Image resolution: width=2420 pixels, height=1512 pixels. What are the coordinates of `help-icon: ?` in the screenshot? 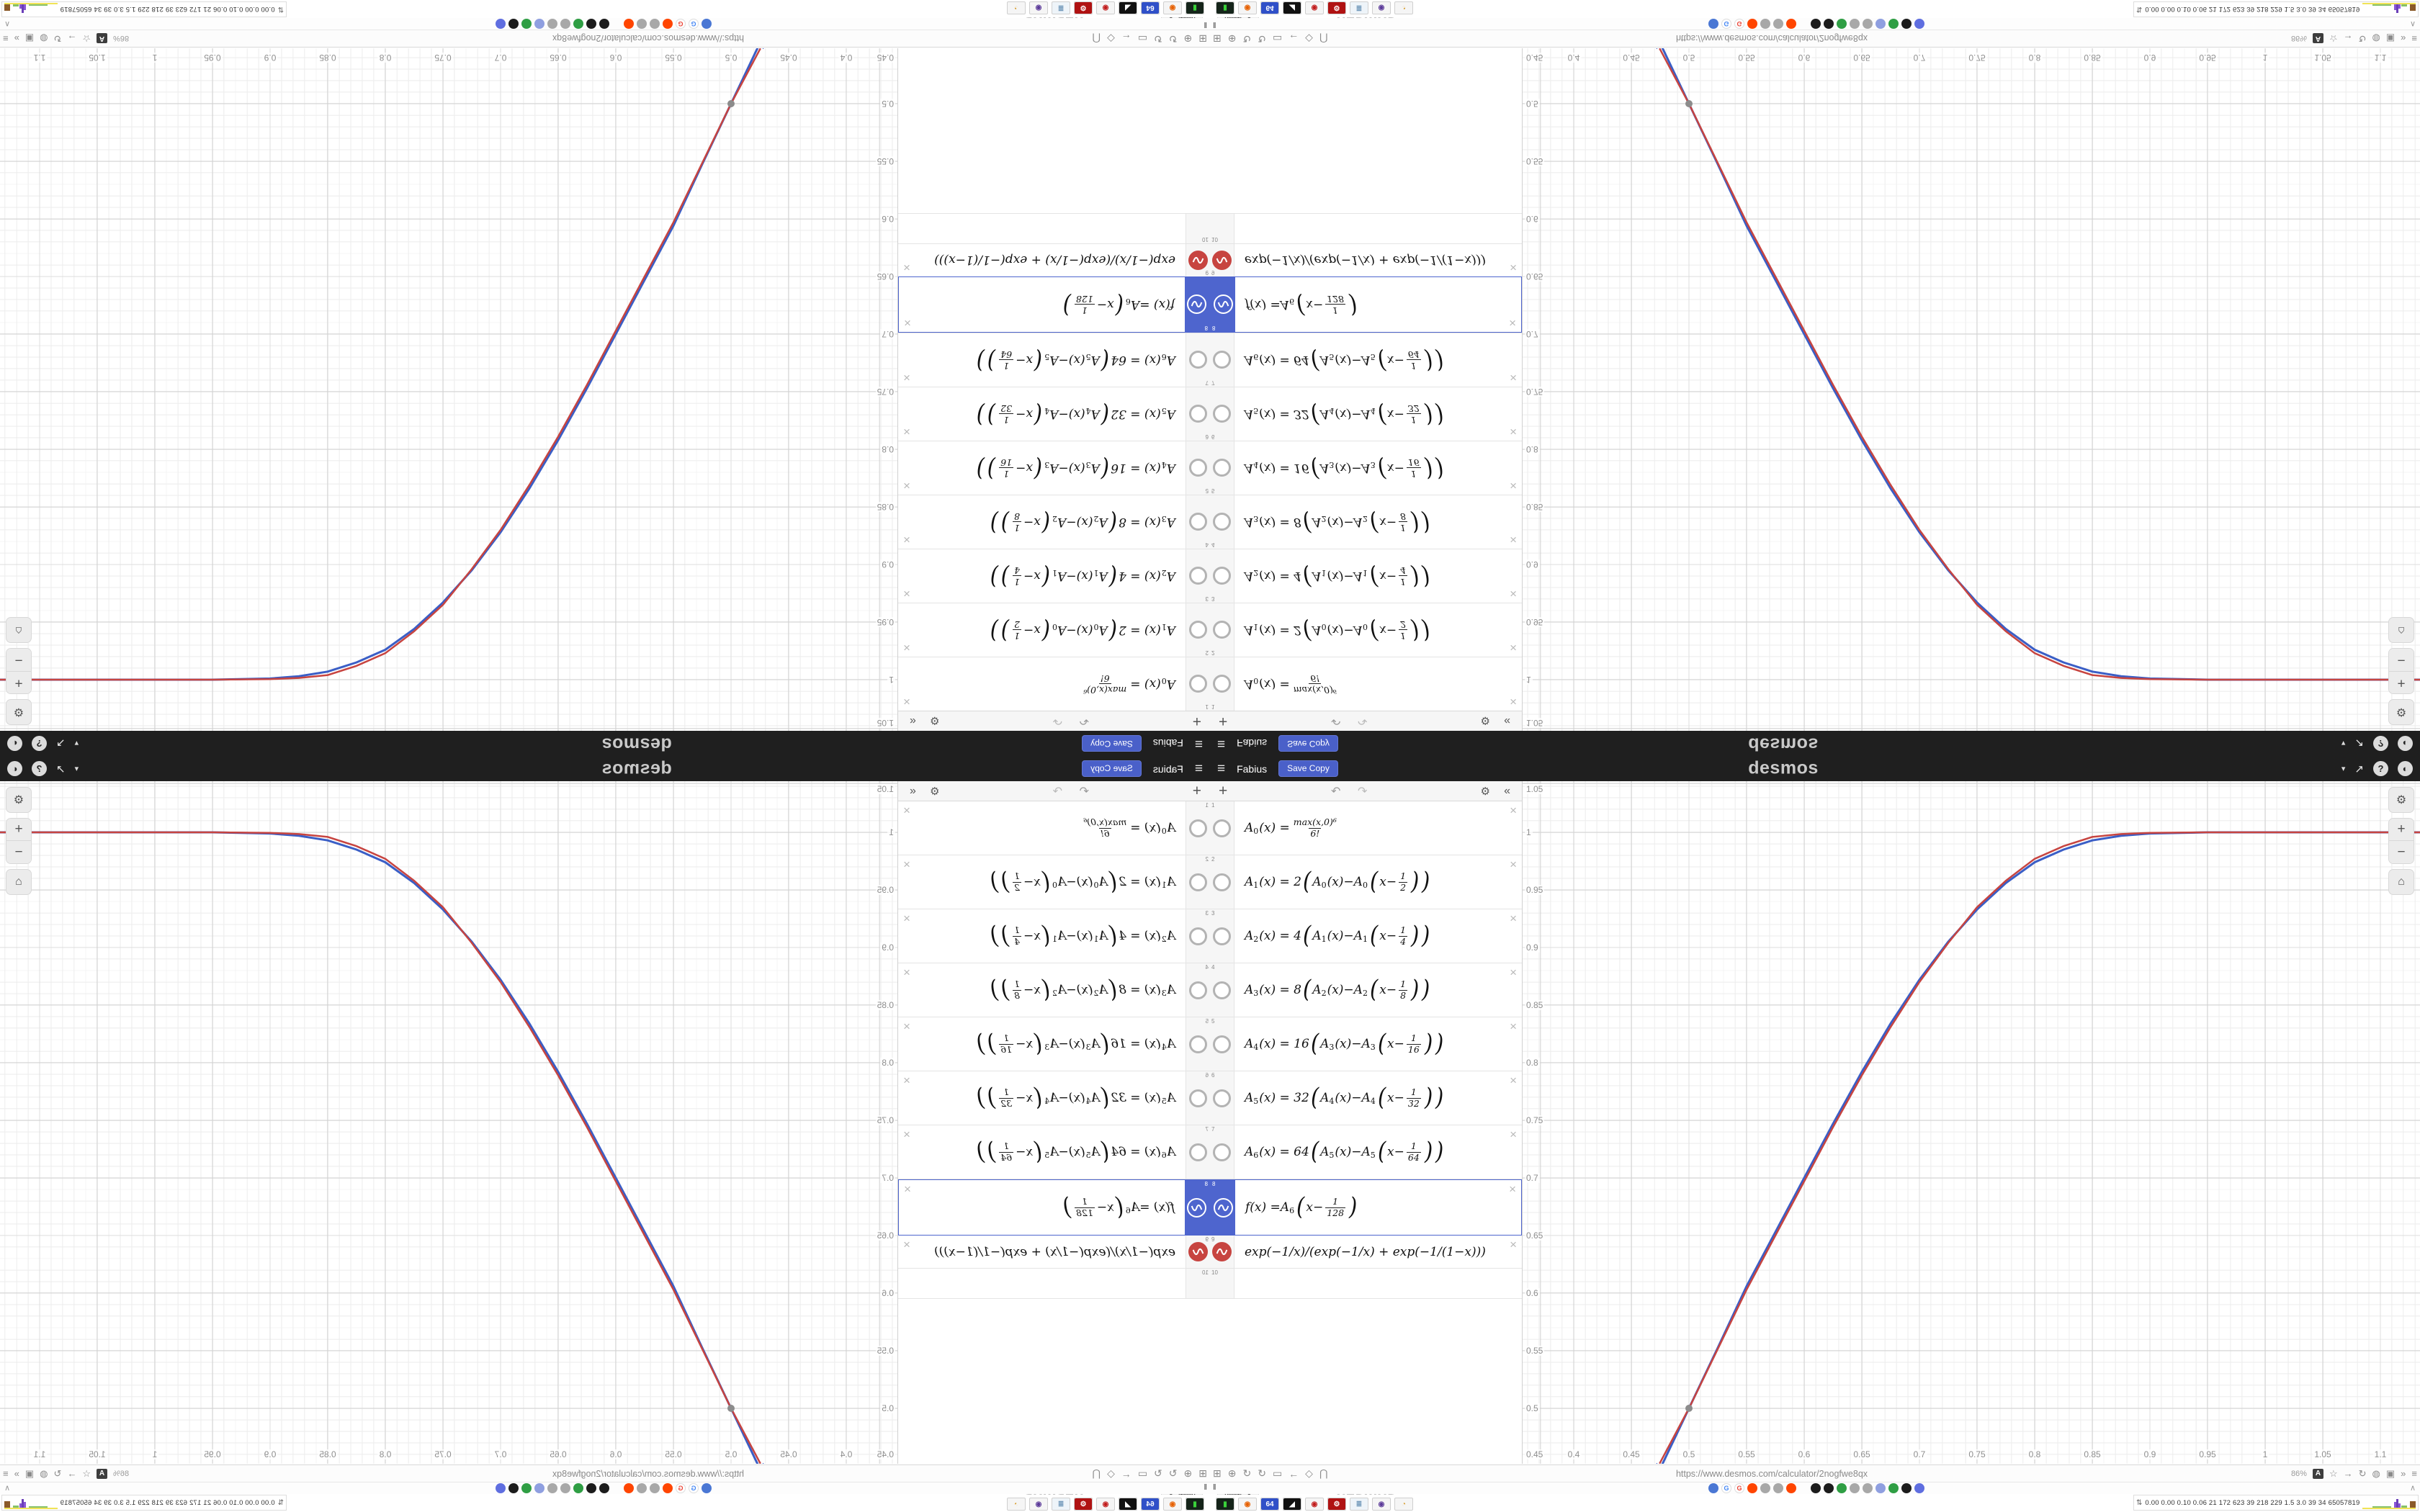 It's located at (39, 768).